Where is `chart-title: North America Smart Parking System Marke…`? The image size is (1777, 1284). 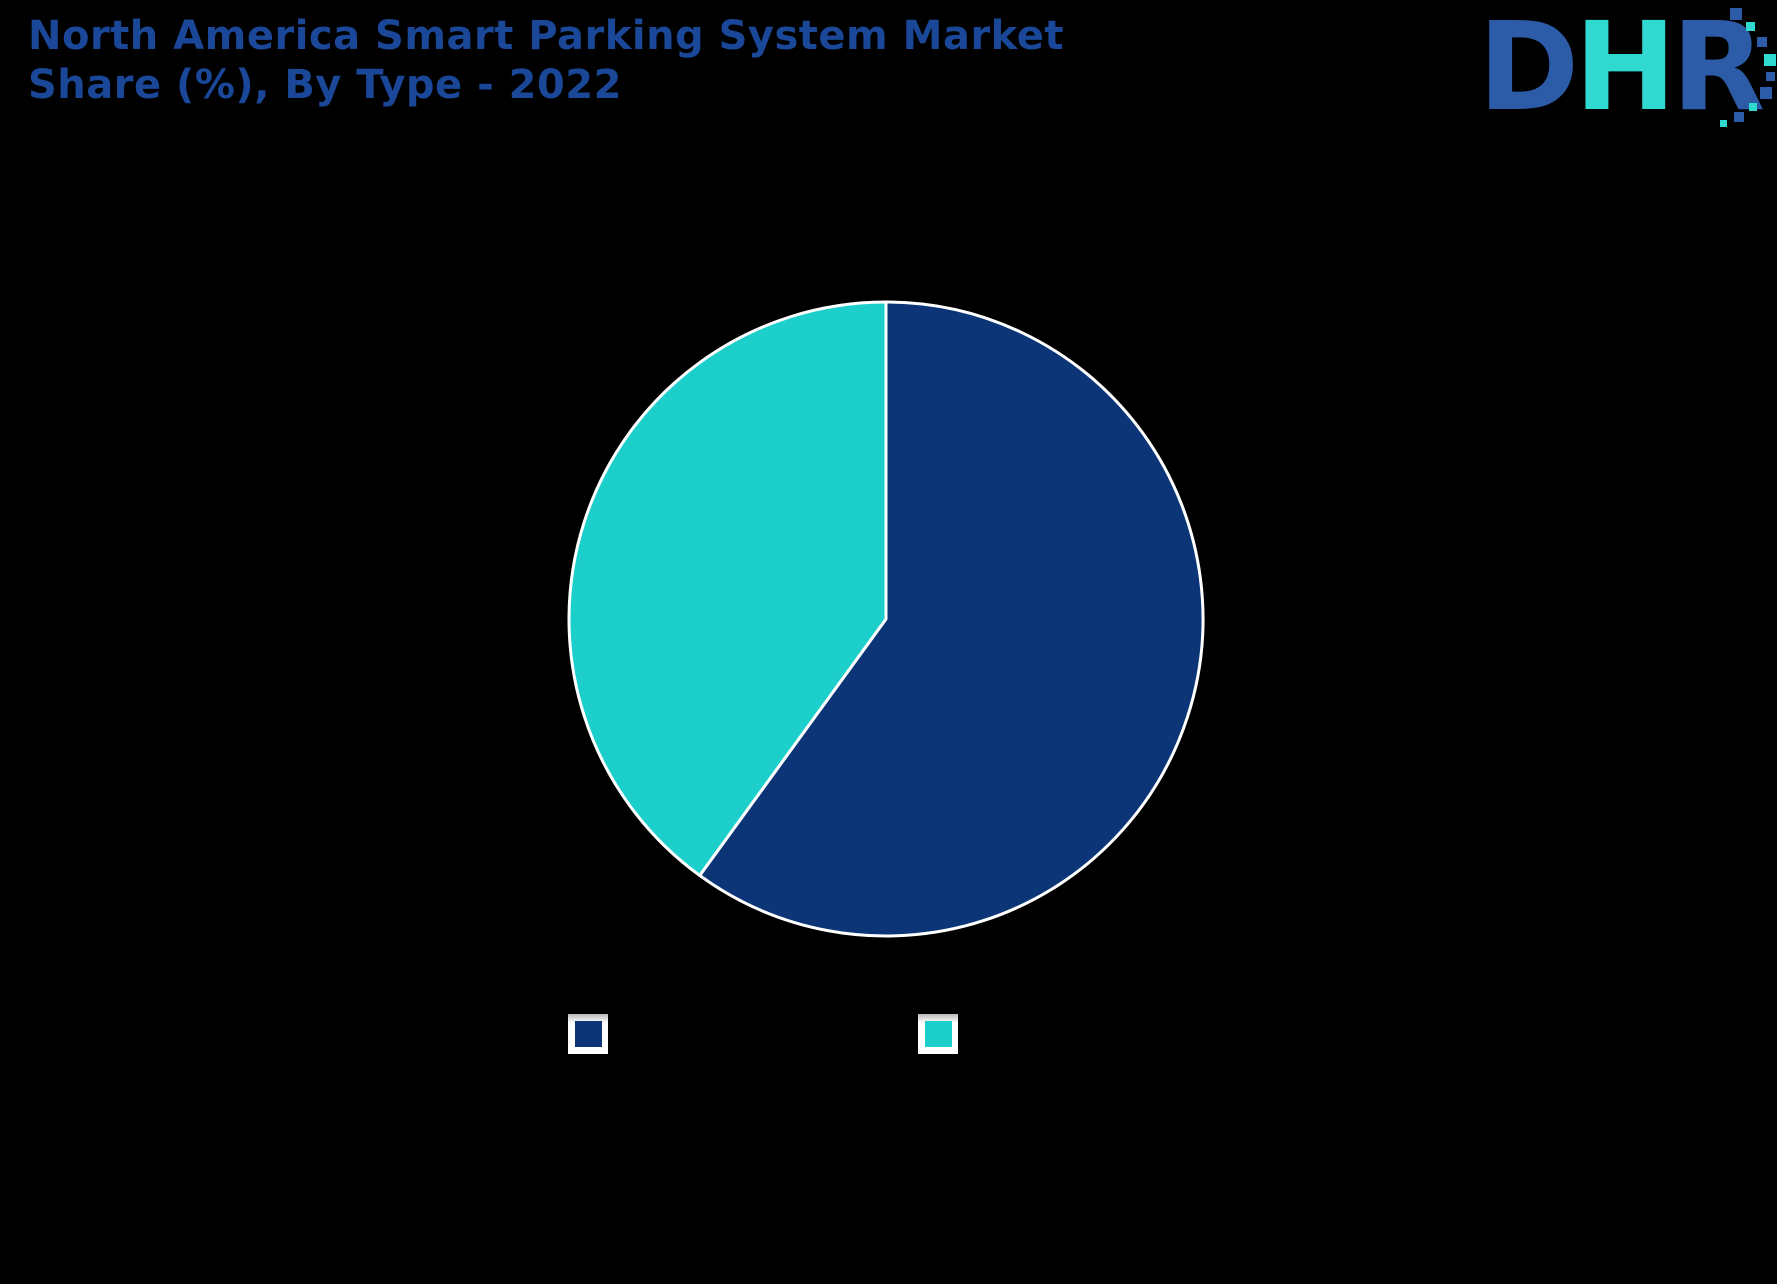 chart-title: North America Smart Parking System Marke… is located at coordinates (603, 61).